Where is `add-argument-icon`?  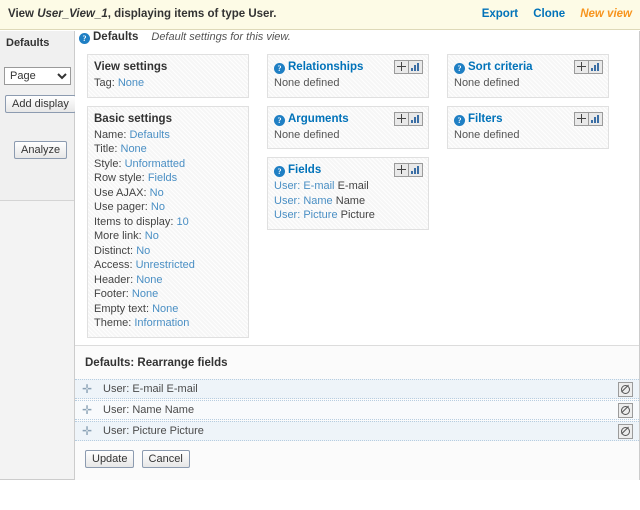 add-argument-icon is located at coordinates (401, 118).